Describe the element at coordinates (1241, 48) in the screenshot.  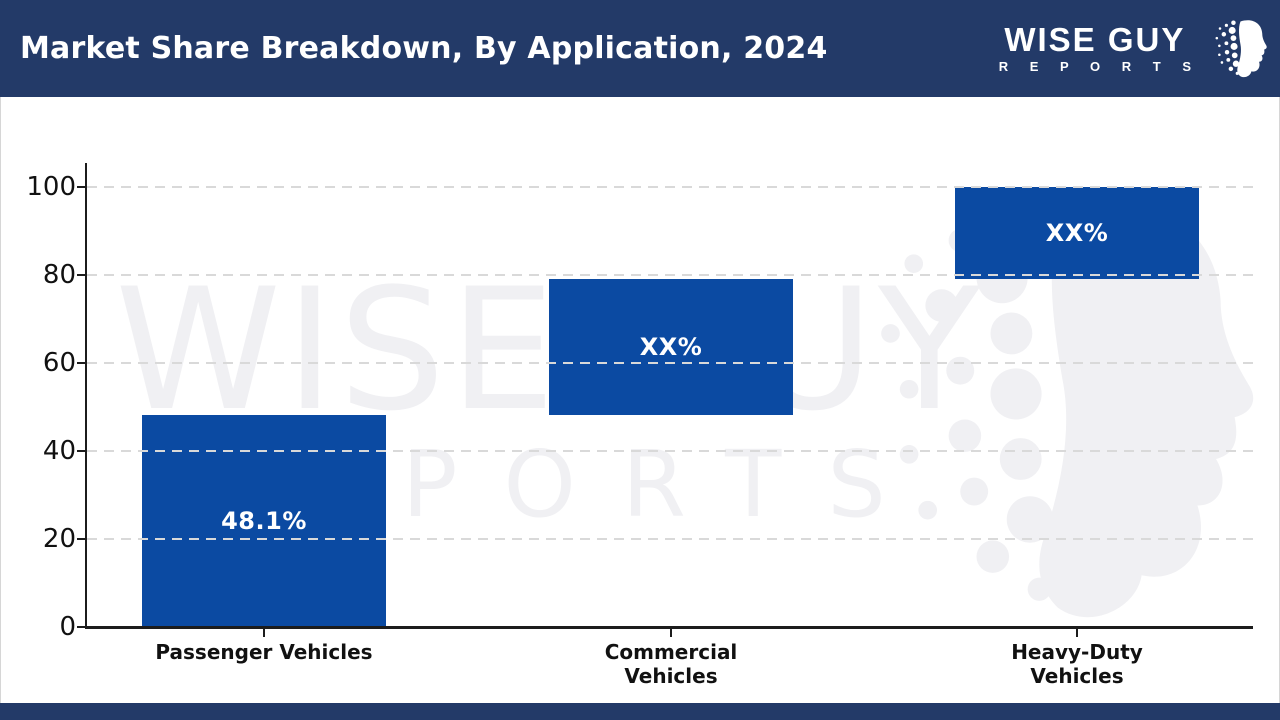
I see `wiseguy-face-icon` at that location.